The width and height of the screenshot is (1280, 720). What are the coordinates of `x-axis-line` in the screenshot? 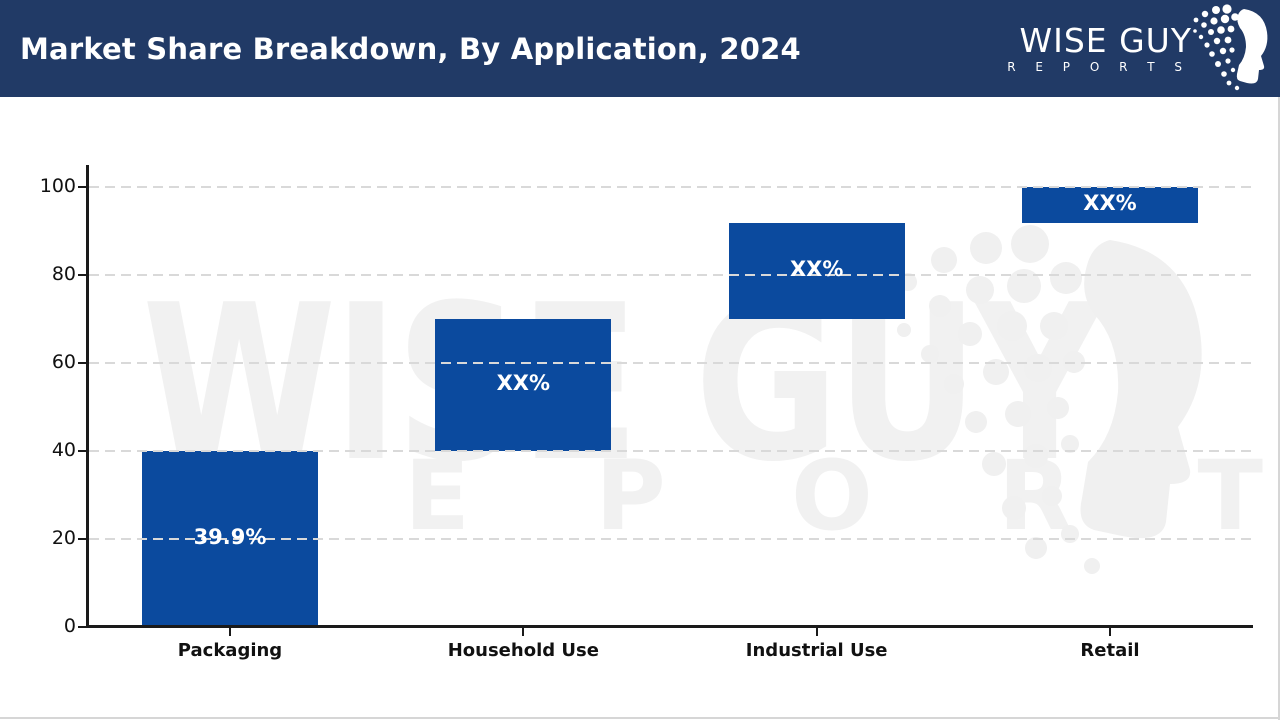 It's located at (669, 626).